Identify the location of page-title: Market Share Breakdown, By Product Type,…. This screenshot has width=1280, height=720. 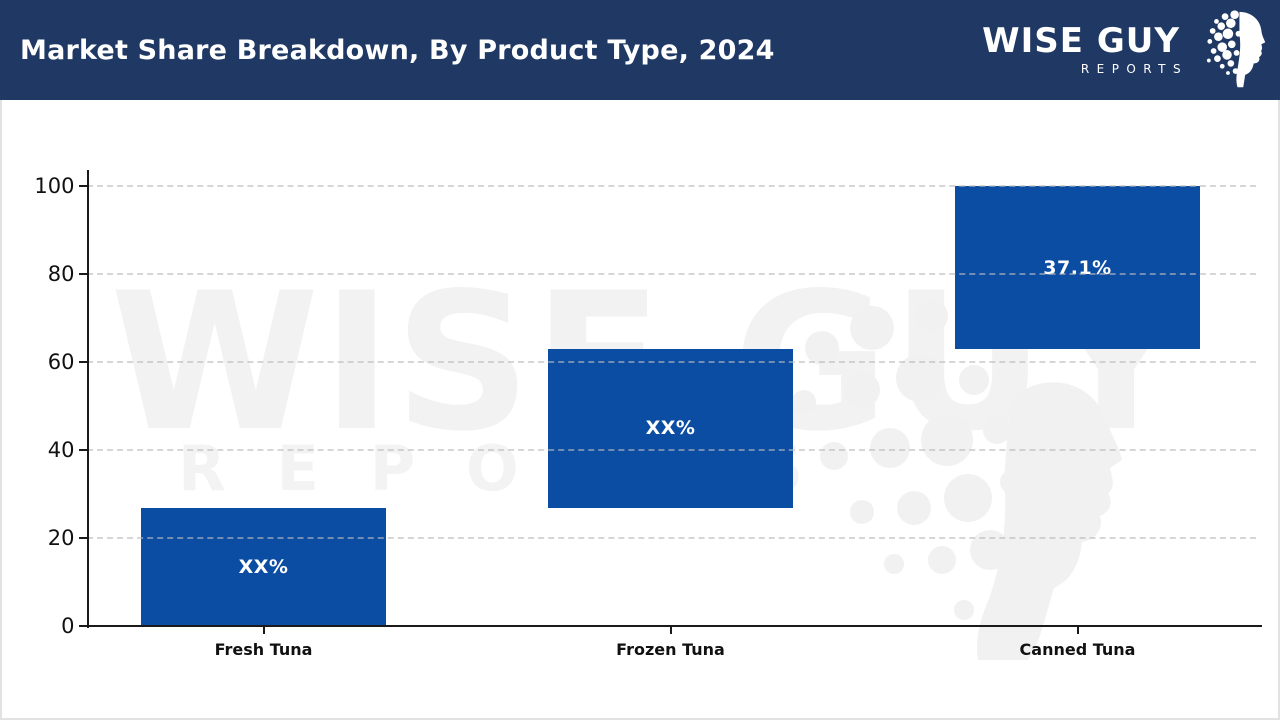
(397, 50).